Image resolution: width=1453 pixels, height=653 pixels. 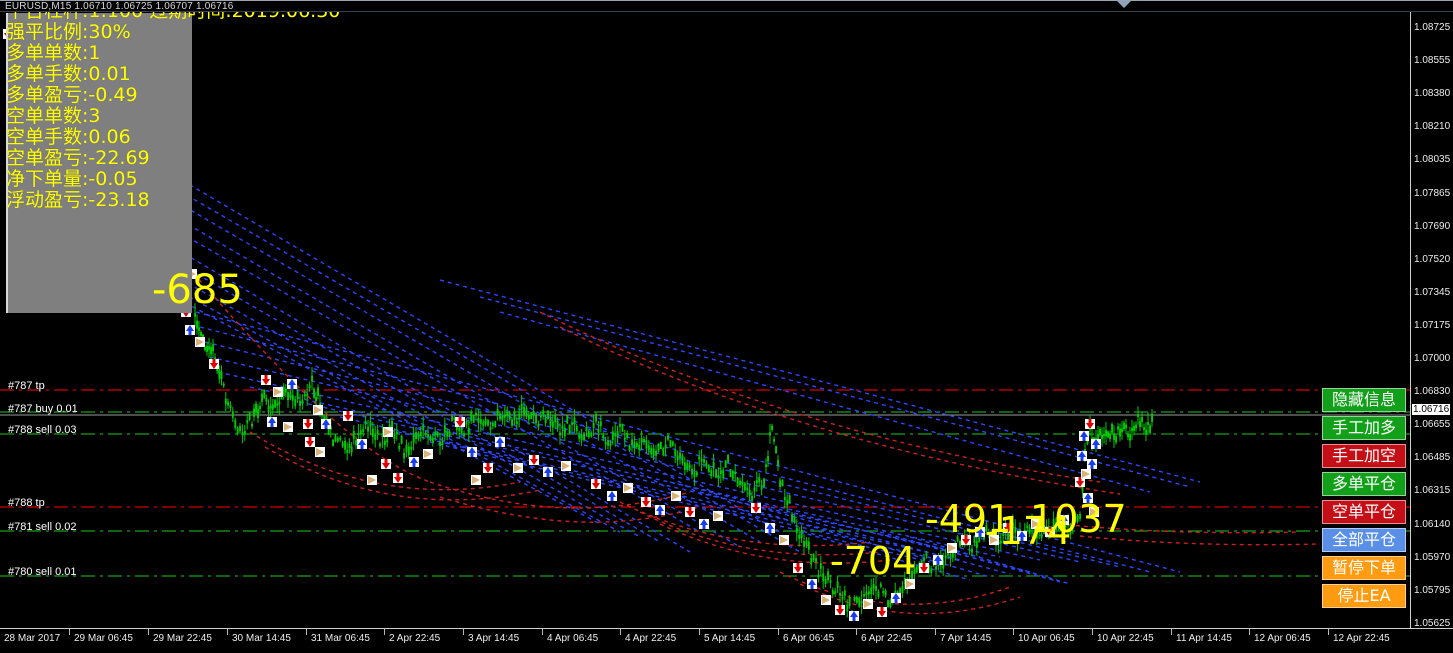 I want to click on scroll-position-marker-icon, so click(x=1124, y=4).